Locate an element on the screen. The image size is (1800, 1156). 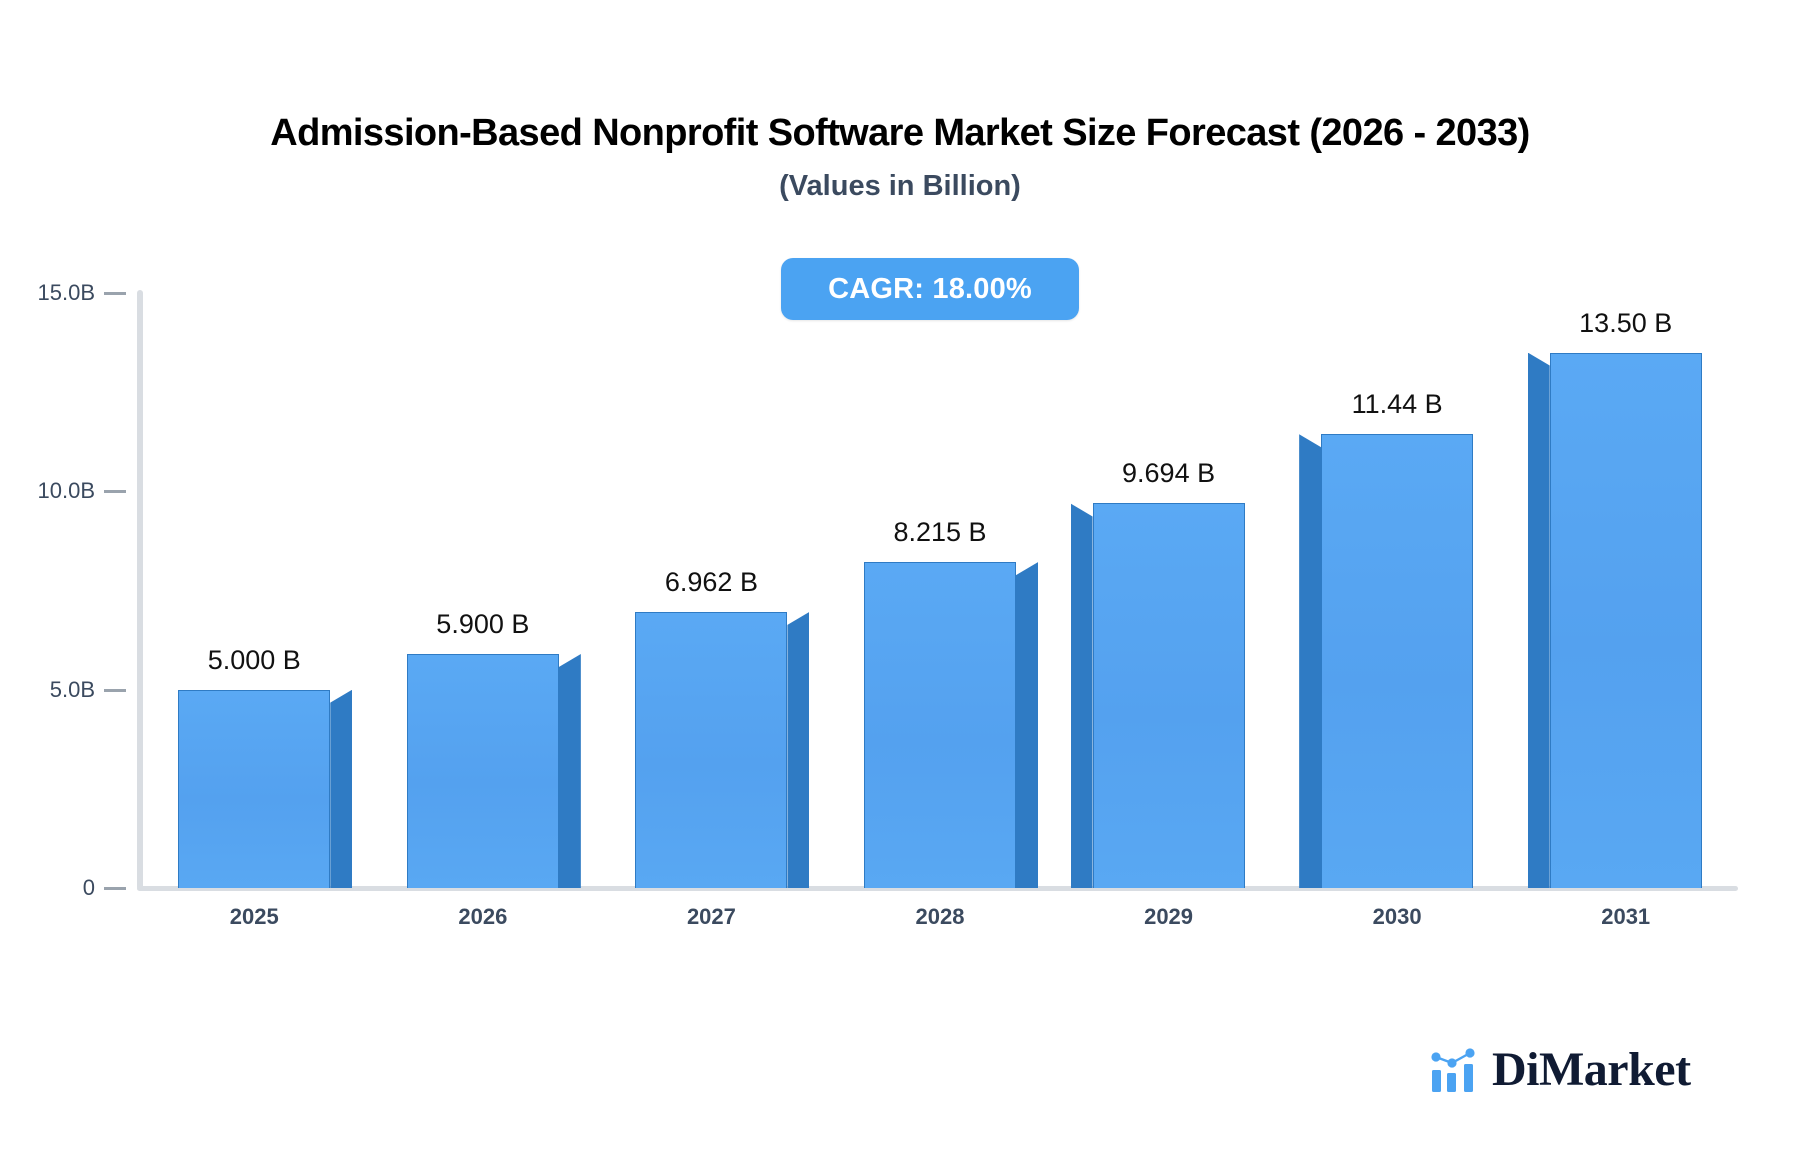
bar-2028: 8.215 B is located at coordinates (951, 702).